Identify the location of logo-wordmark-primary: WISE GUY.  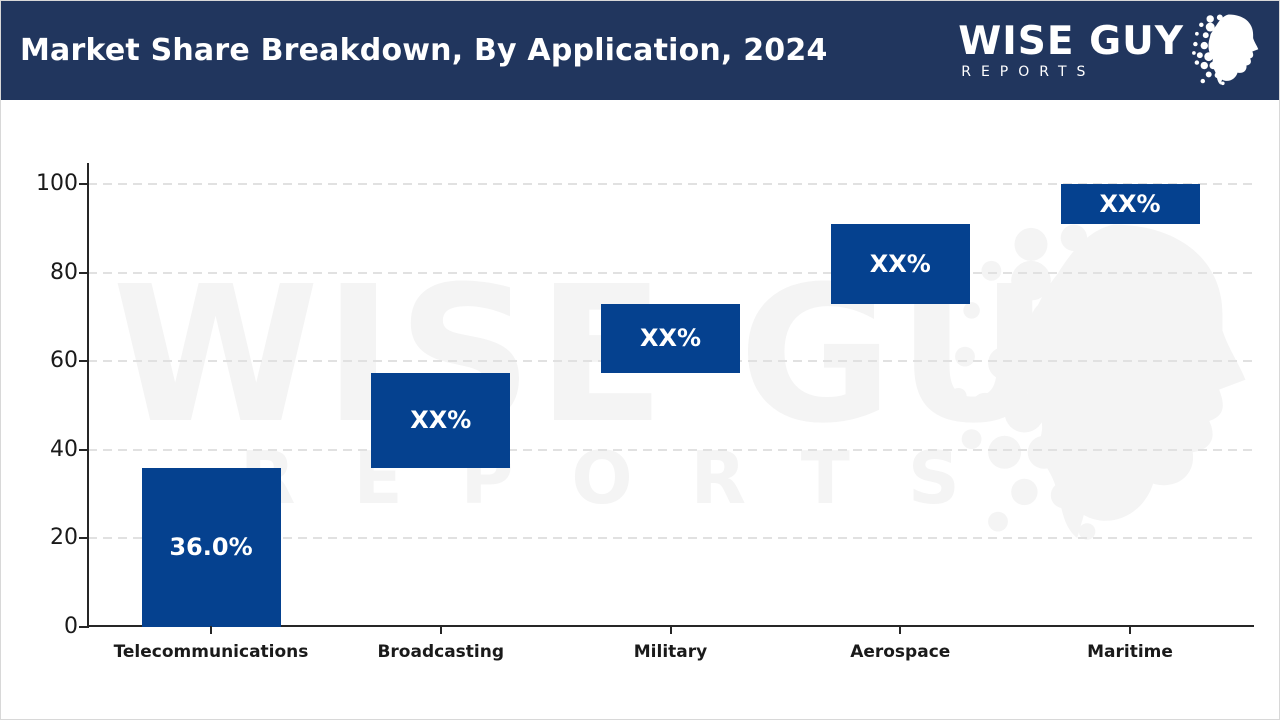
(1071, 41).